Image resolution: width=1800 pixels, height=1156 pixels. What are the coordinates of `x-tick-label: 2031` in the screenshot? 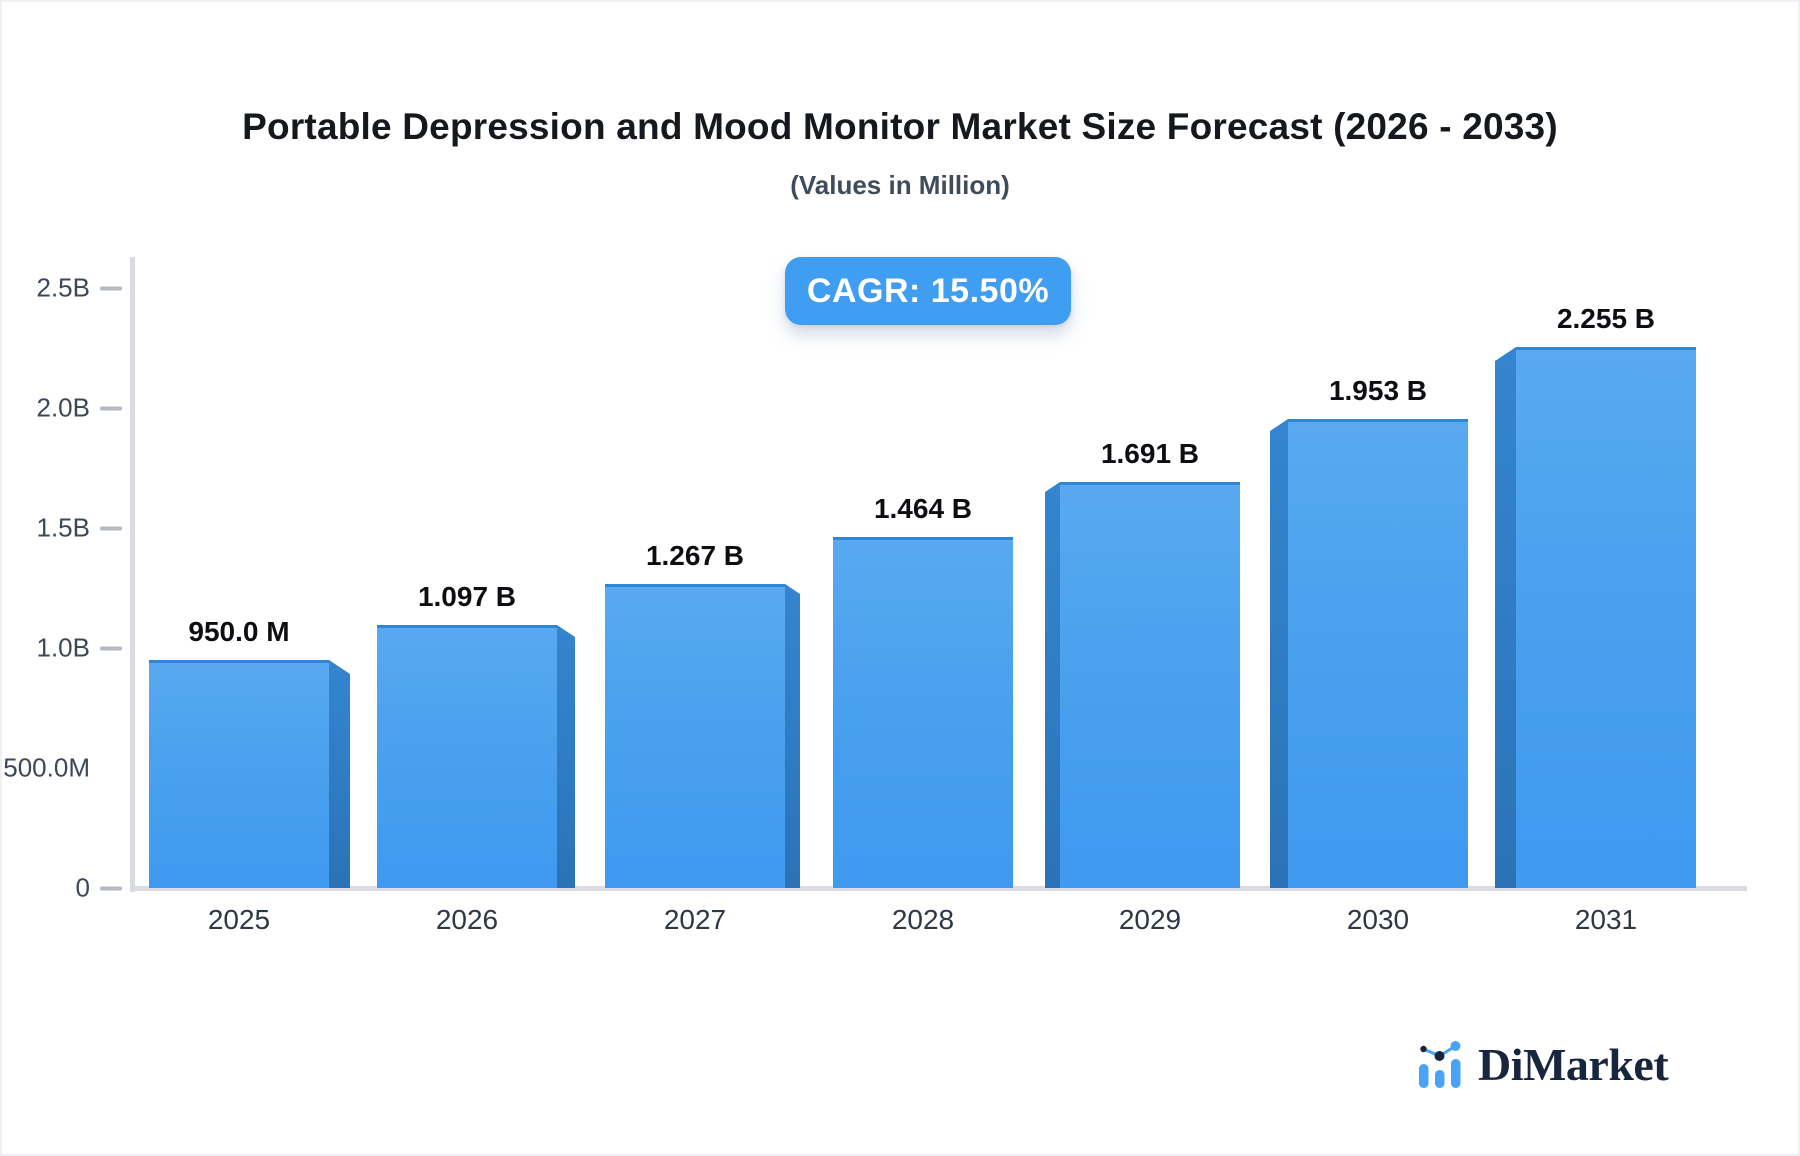 It's located at (1606, 919).